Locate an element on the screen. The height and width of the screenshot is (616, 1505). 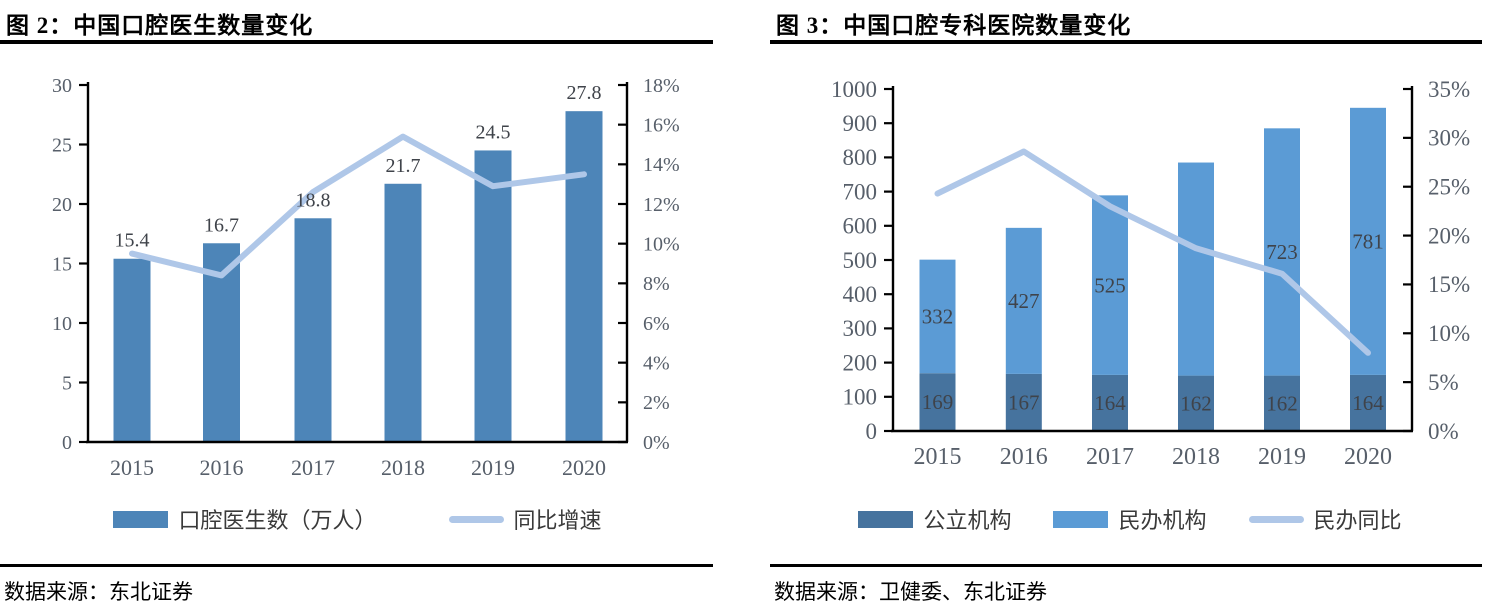
left-axis-tick-label: 900 is located at coordinates (860, 123).